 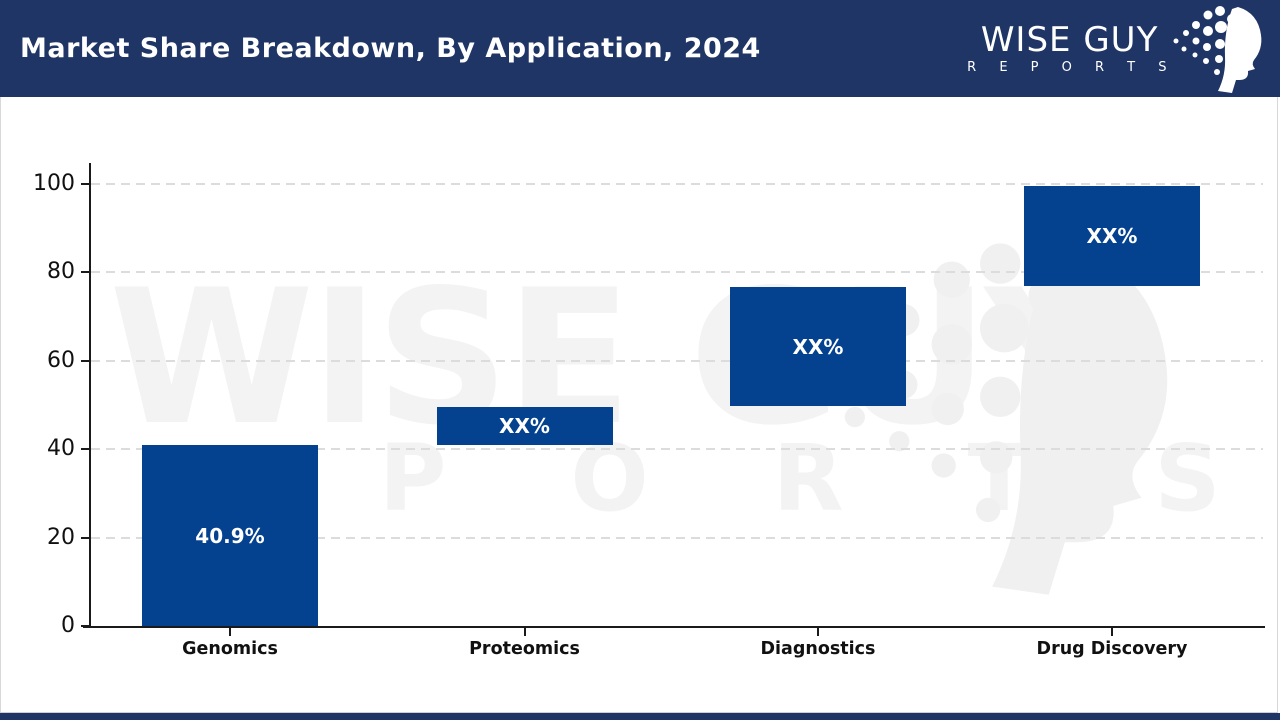 I want to click on logo-text: WISE GUY R E P O R T S, so click(x=1069, y=49).